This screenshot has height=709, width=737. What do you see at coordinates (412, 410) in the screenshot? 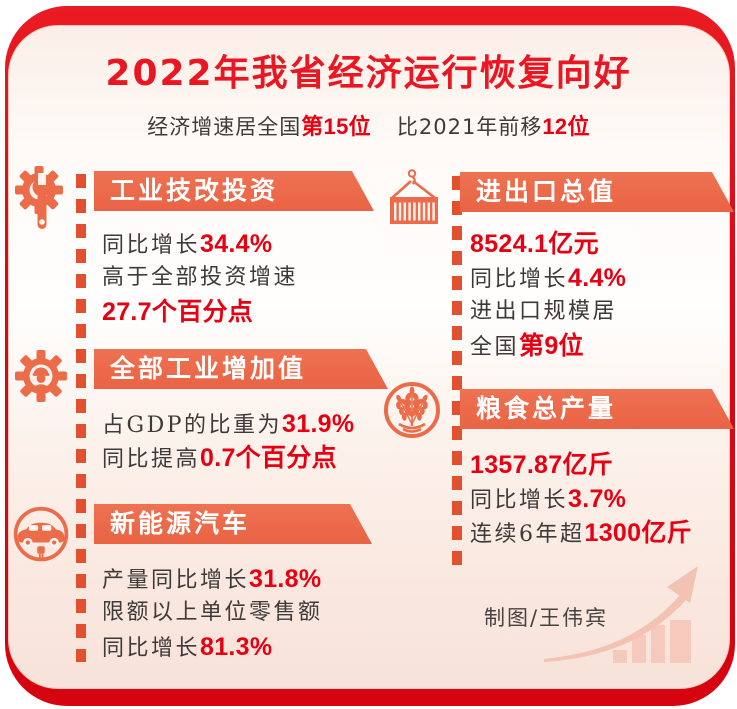
I see `wheat-icon` at bounding box center [412, 410].